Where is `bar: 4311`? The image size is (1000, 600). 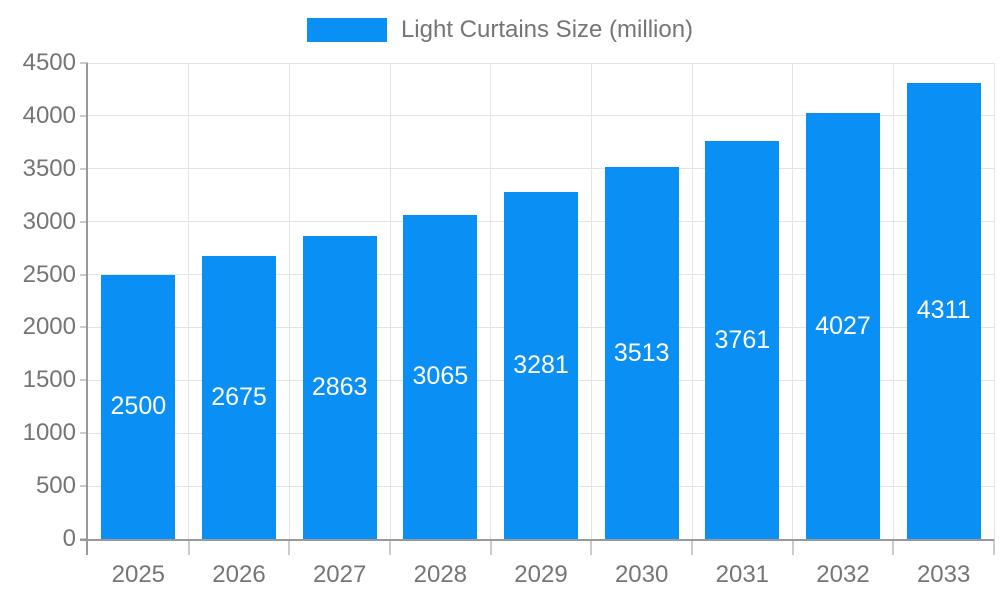
bar: 4311 is located at coordinates (943, 310).